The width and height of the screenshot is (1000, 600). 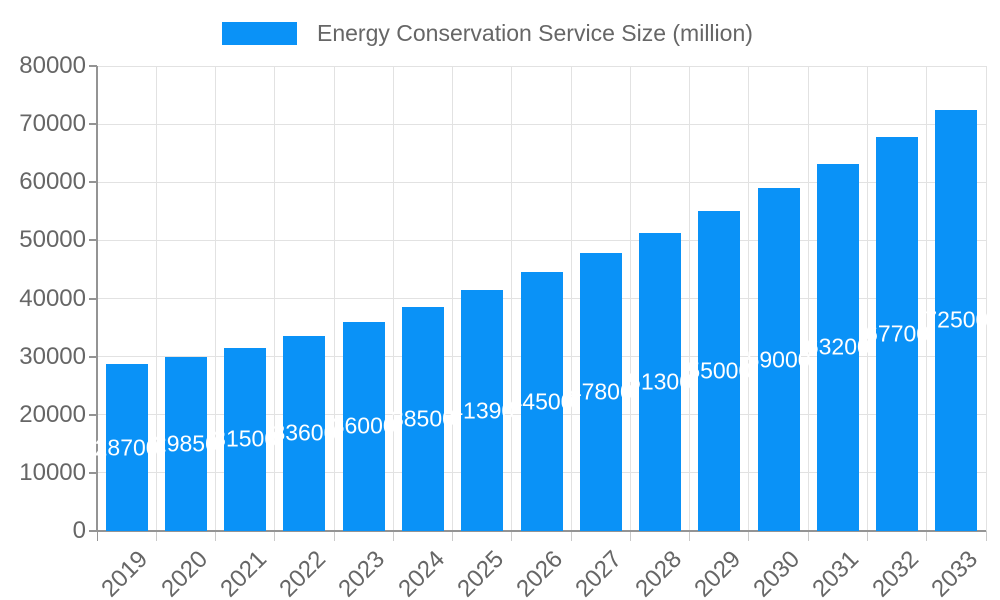 What do you see at coordinates (52, 298) in the screenshot?
I see `y-axis-tick-label: 40000` at bounding box center [52, 298].